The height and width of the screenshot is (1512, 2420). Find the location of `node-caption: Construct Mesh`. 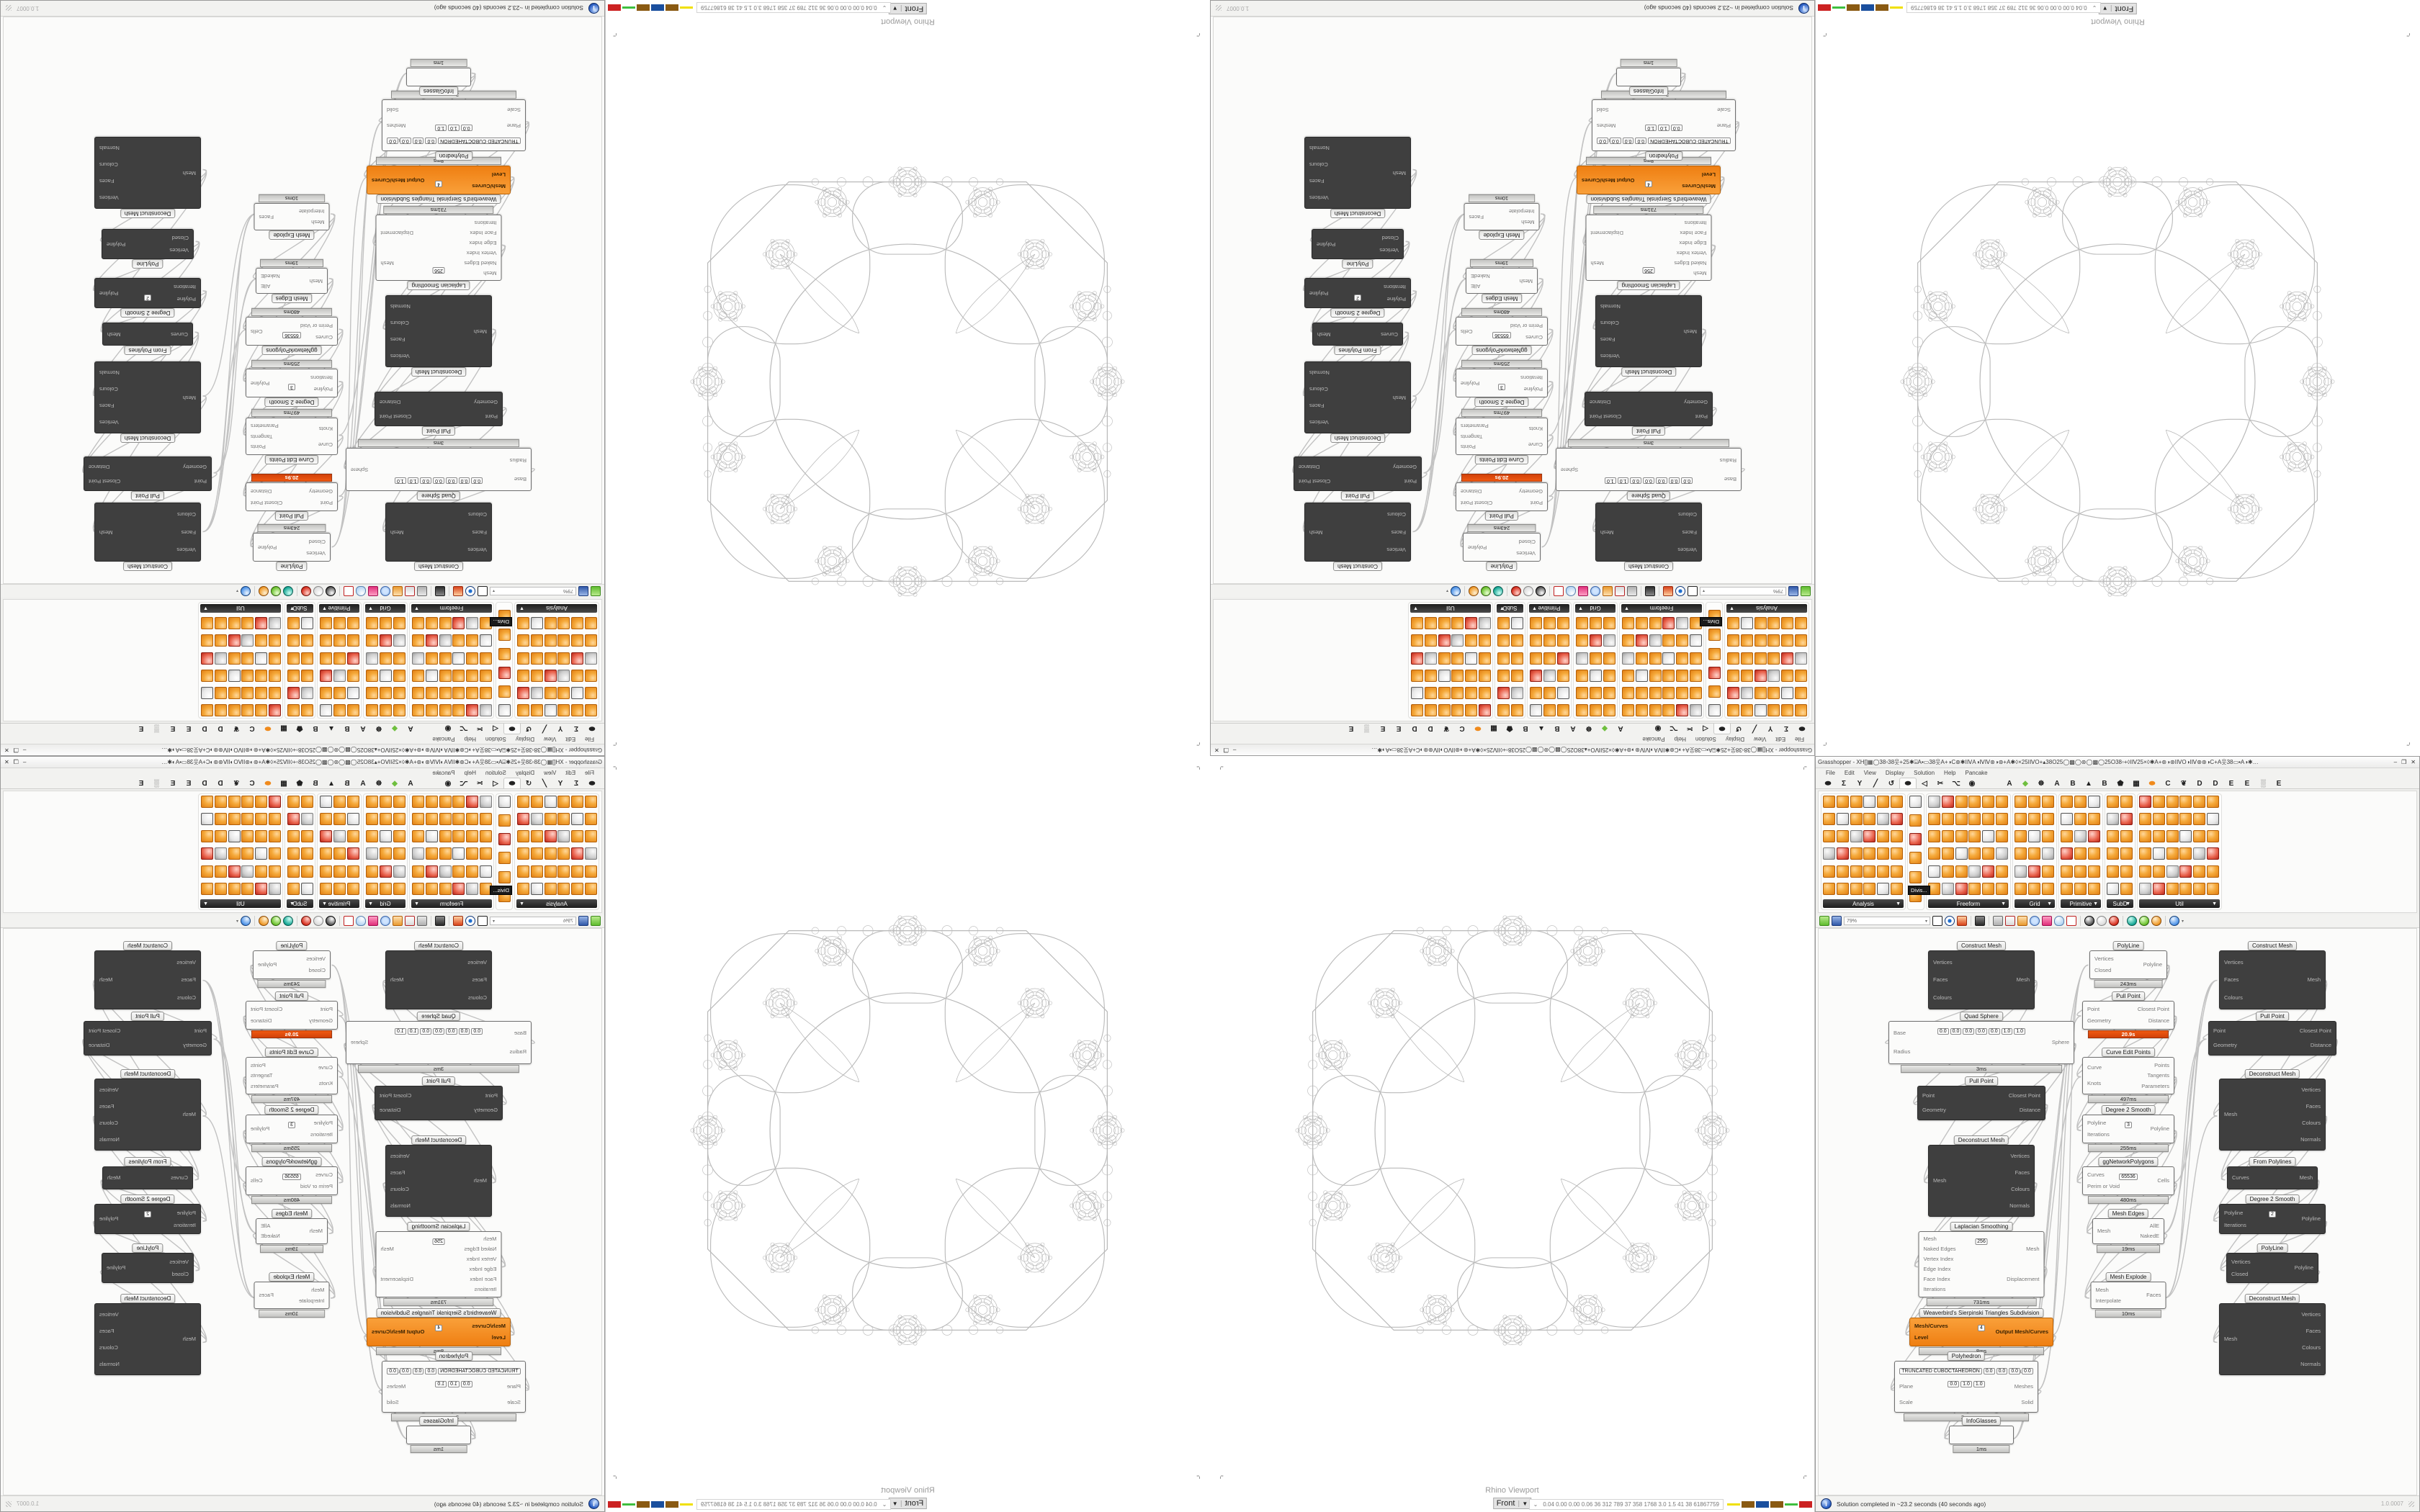

node-caption: Construct Mesh is located at coordinates (147, 566).